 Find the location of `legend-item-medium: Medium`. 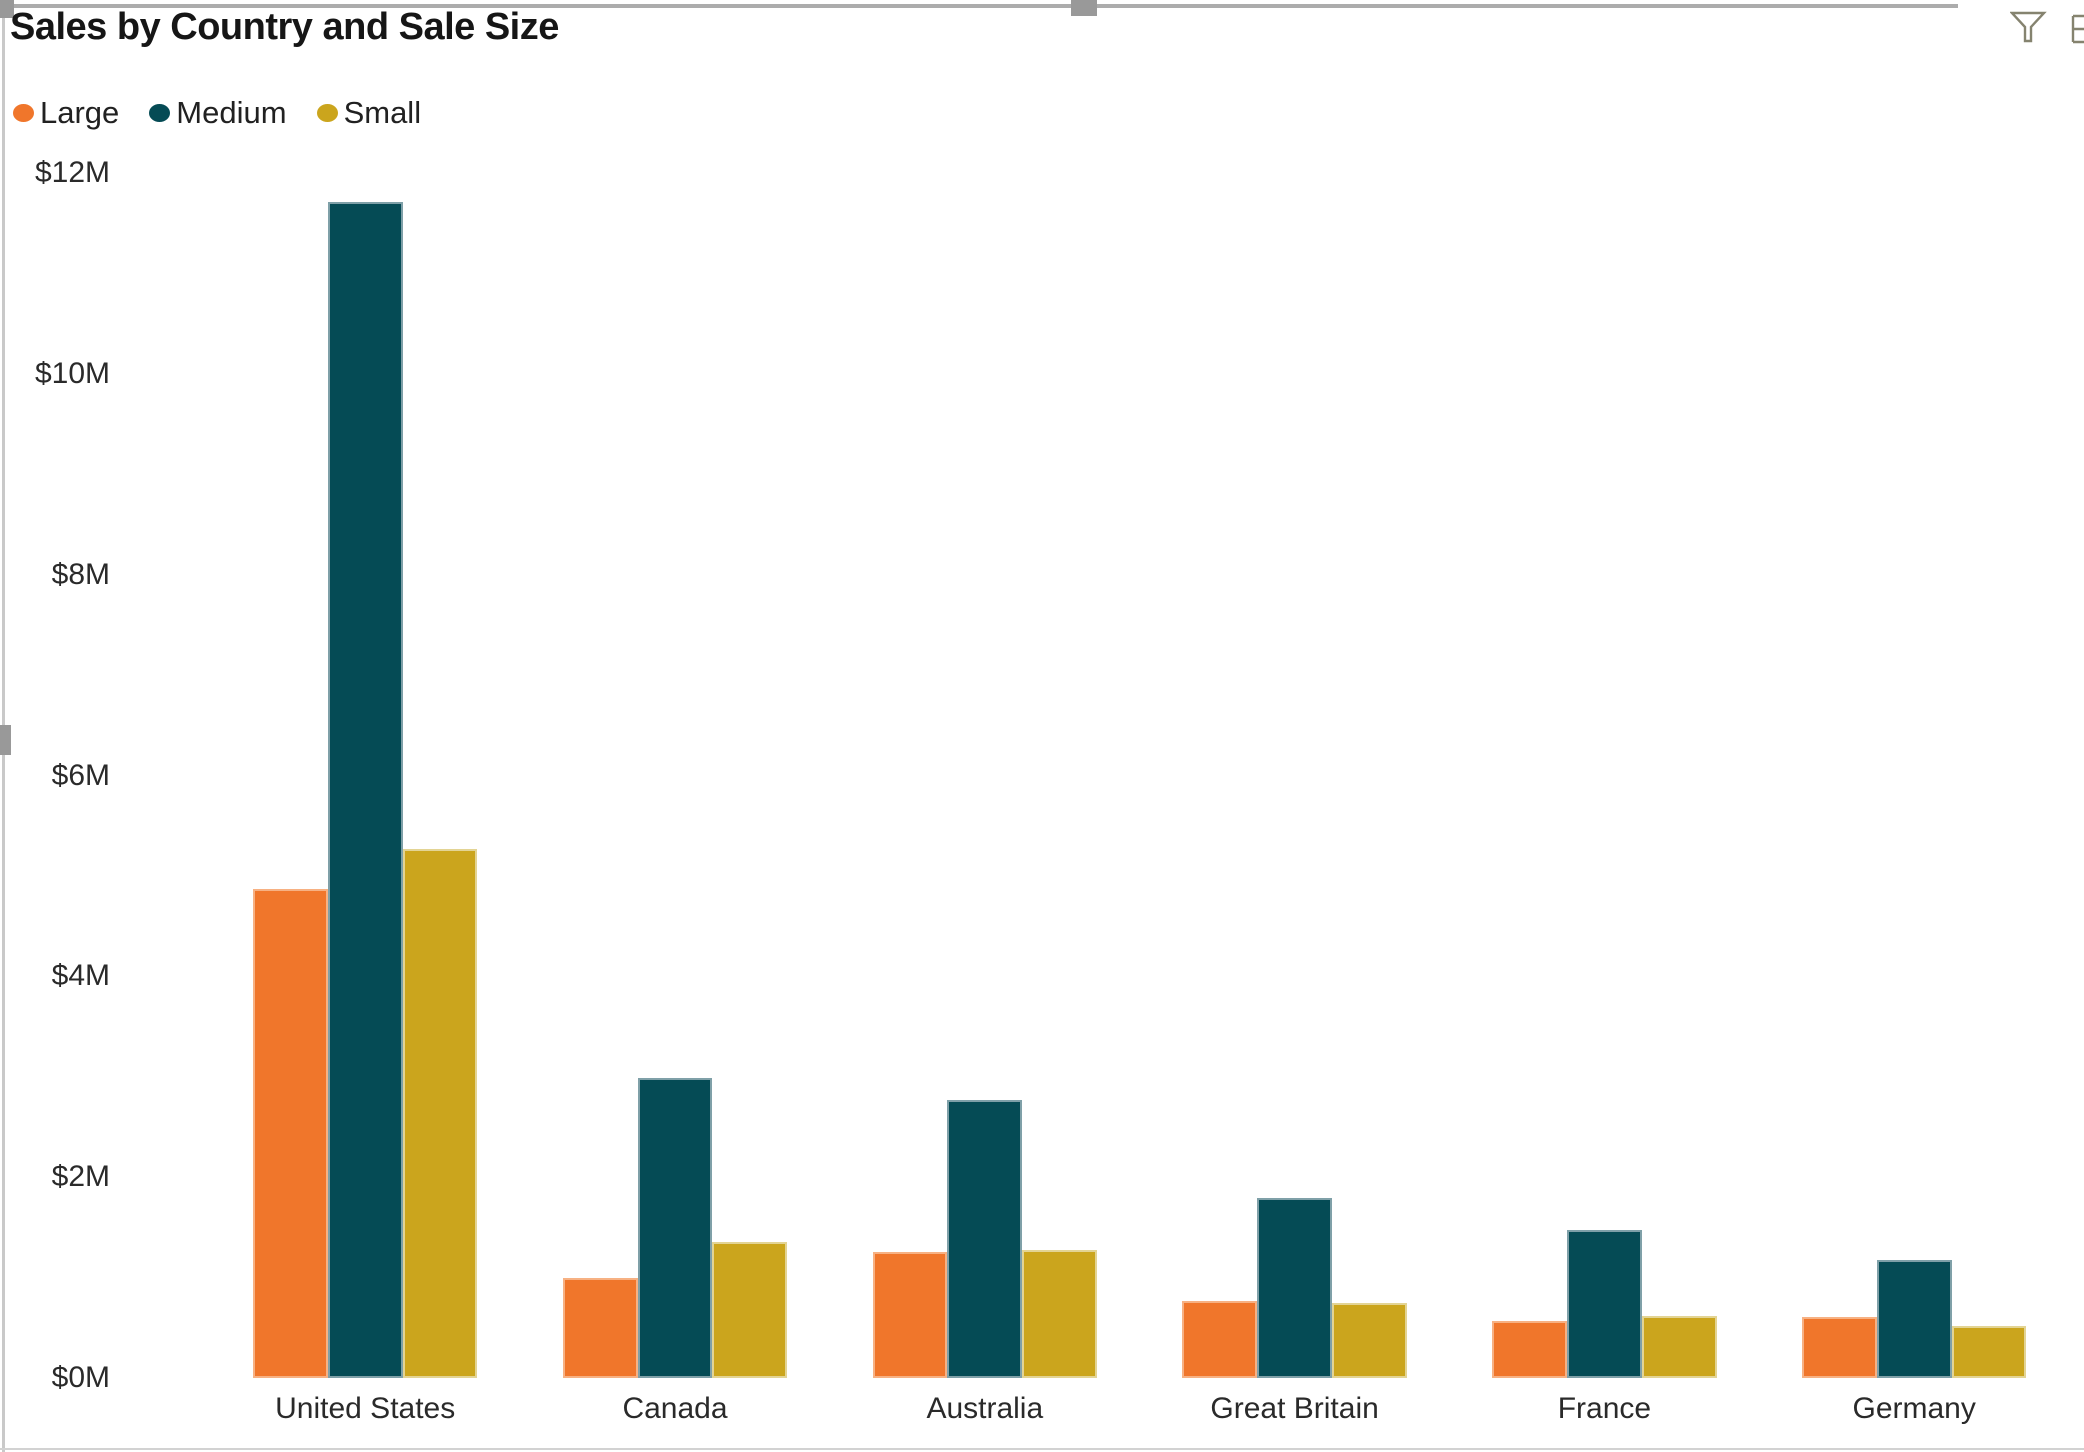

legend-item-medium: Medium is located at coordinates (218, 113).